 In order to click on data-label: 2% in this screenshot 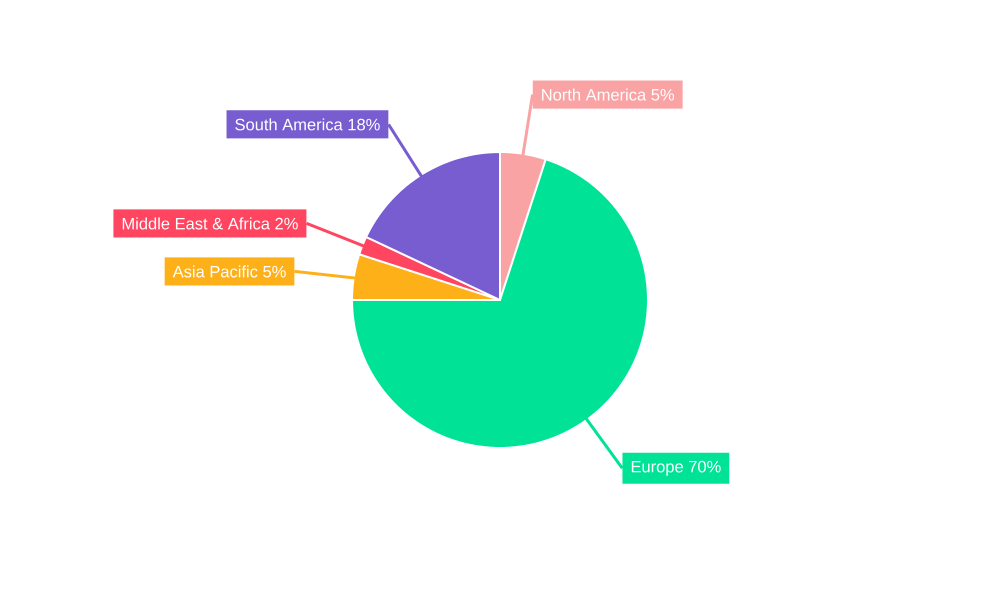, I will do `click(286, 224)`.